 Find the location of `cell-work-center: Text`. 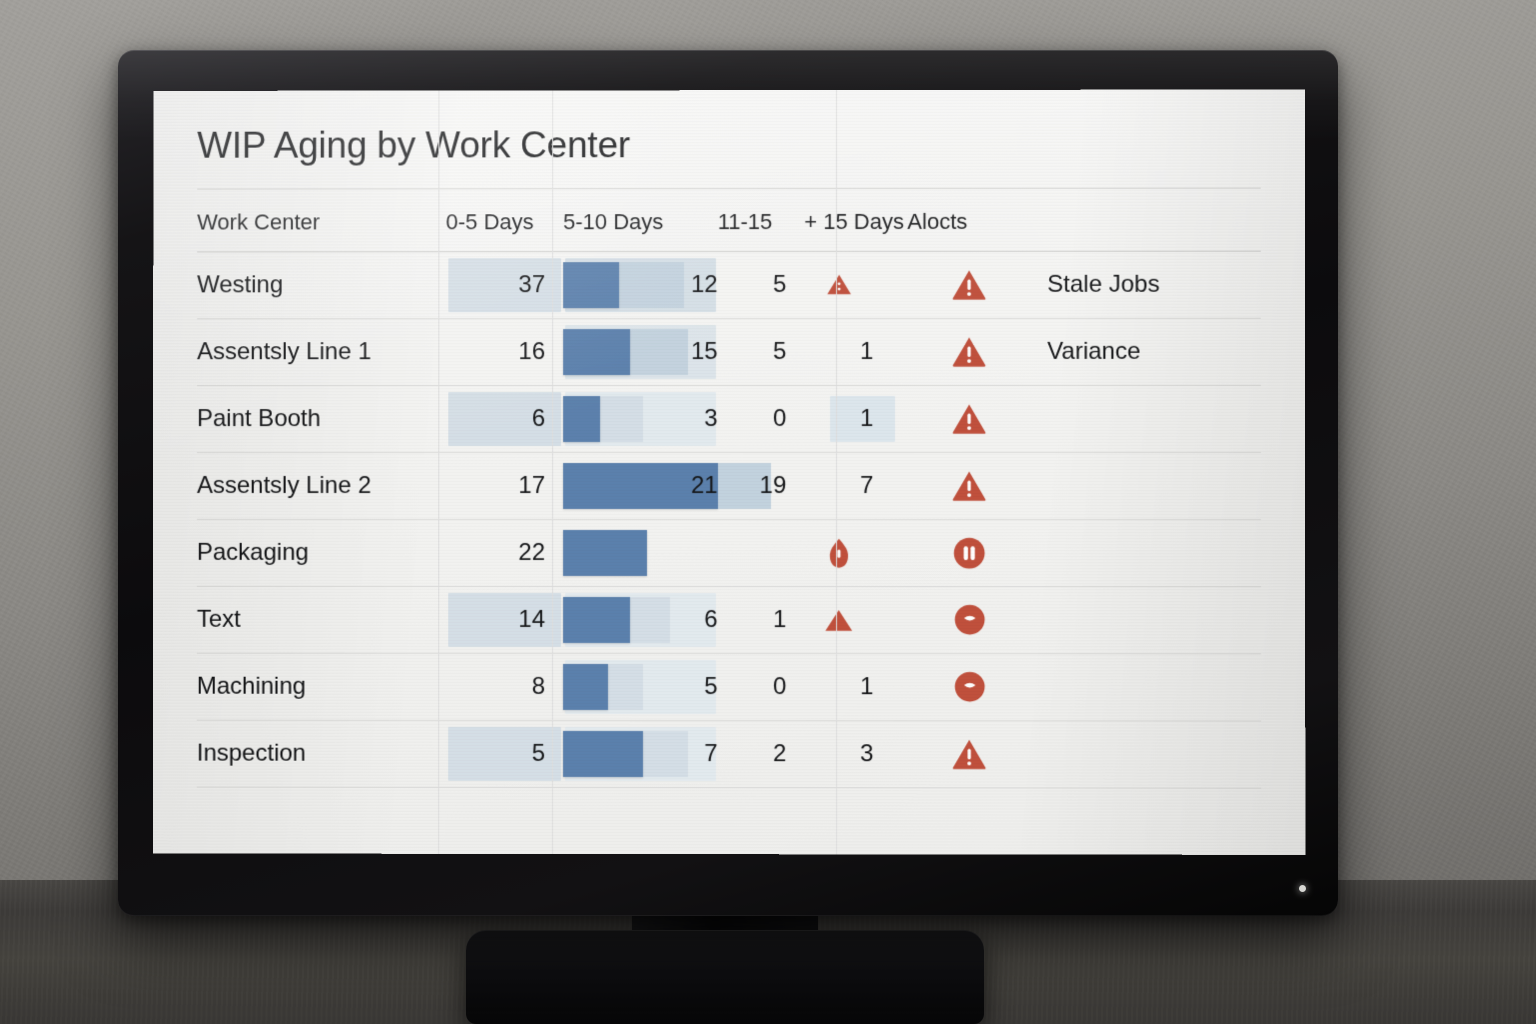

cell-work-center: Text is located at coordinates (321, 620).